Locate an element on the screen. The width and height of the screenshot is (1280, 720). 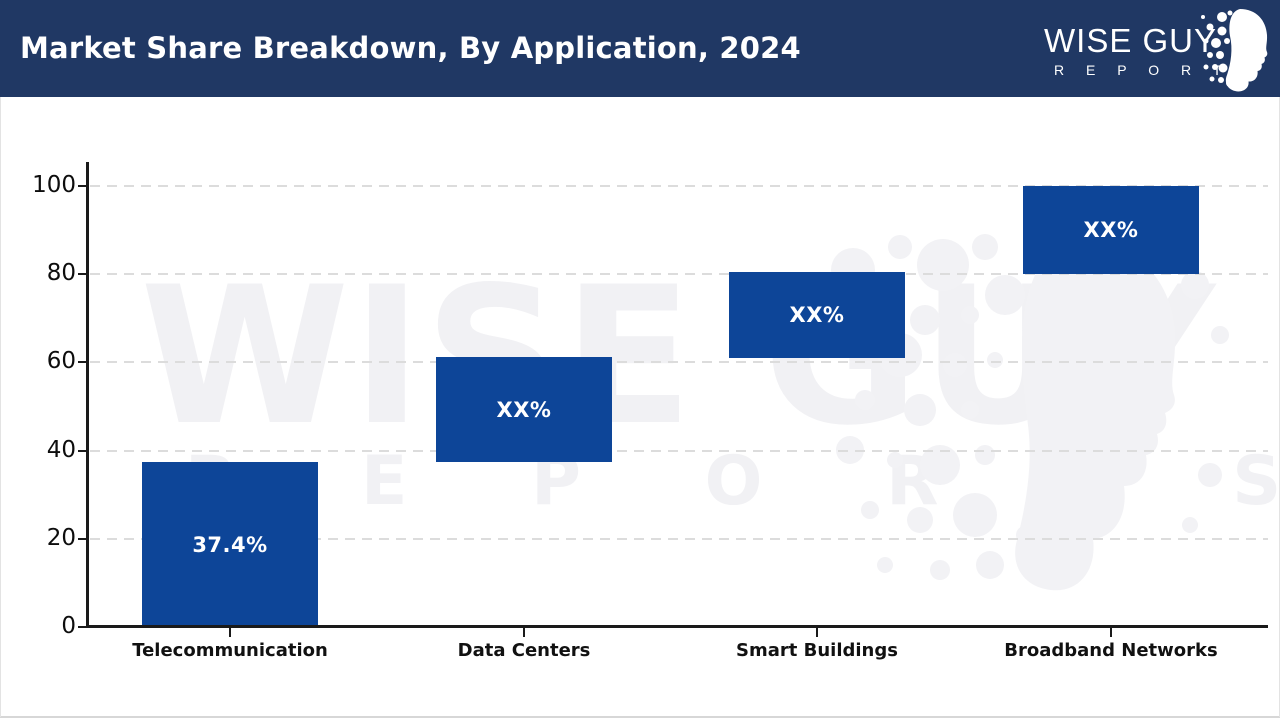
x-category-label: Broadband Networks is located at coordinates (1111, 650).